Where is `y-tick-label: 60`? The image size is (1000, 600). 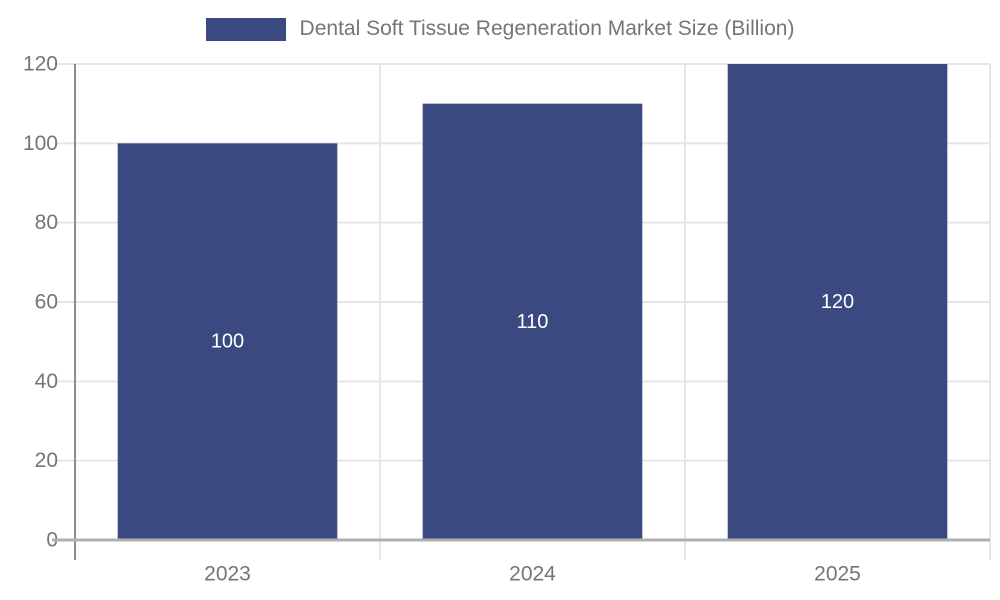
y-tick-label: 60 is located at coordinates (46, 302).